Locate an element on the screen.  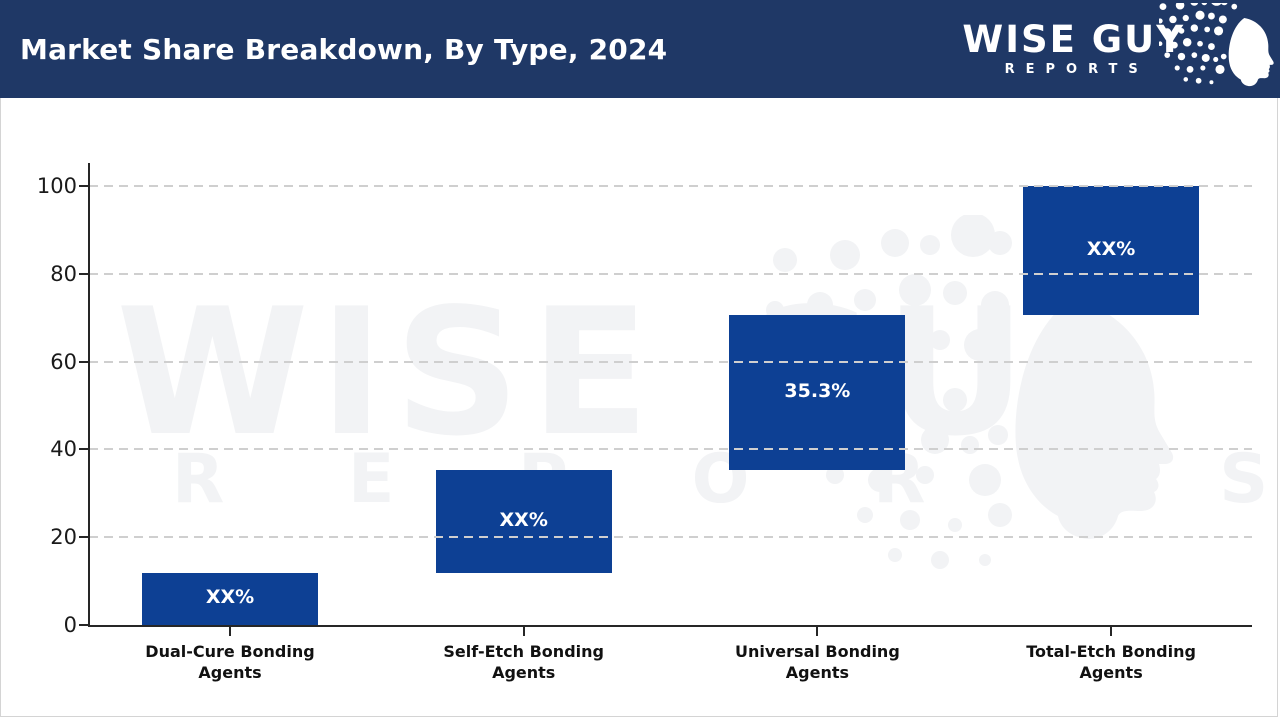
dotted-head-icon is located at coordinates (1216, 45).